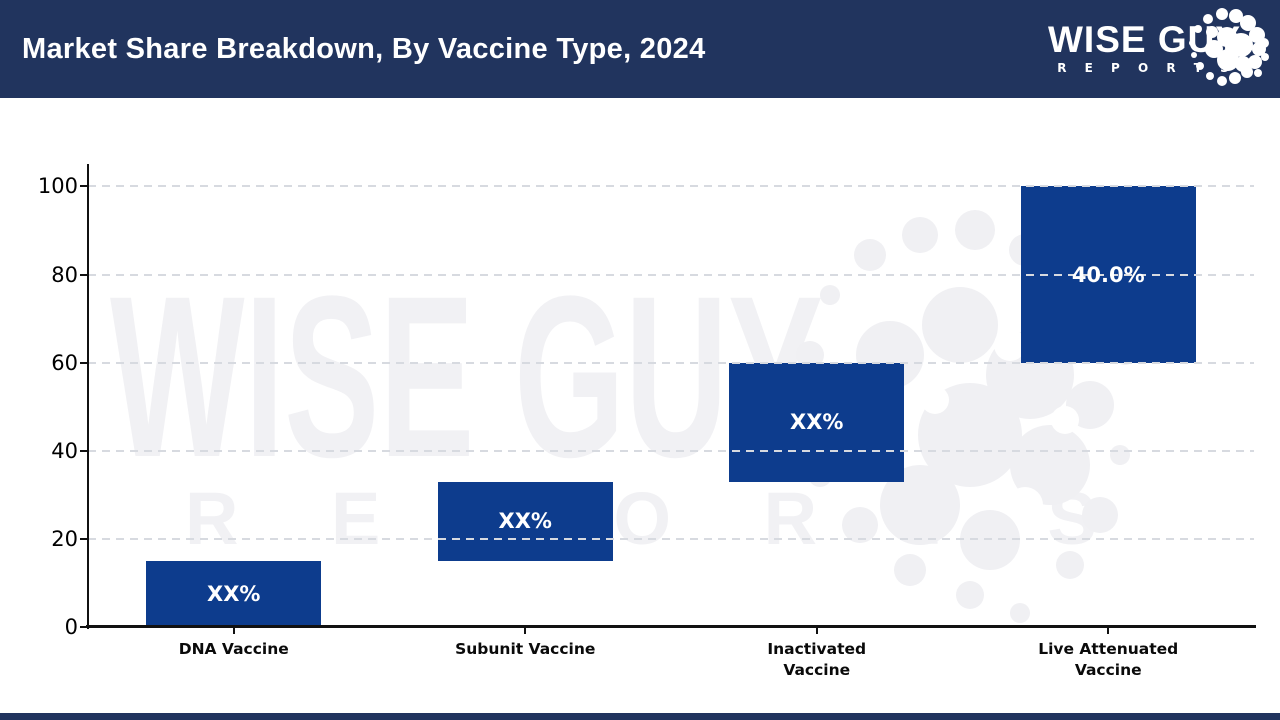 The height and width of the screenshot is (720, 1280). Describe the element at coordinates (817, 659) in the screenshot. I see `x-tick-label: Inactivated Vaccine` at that location.